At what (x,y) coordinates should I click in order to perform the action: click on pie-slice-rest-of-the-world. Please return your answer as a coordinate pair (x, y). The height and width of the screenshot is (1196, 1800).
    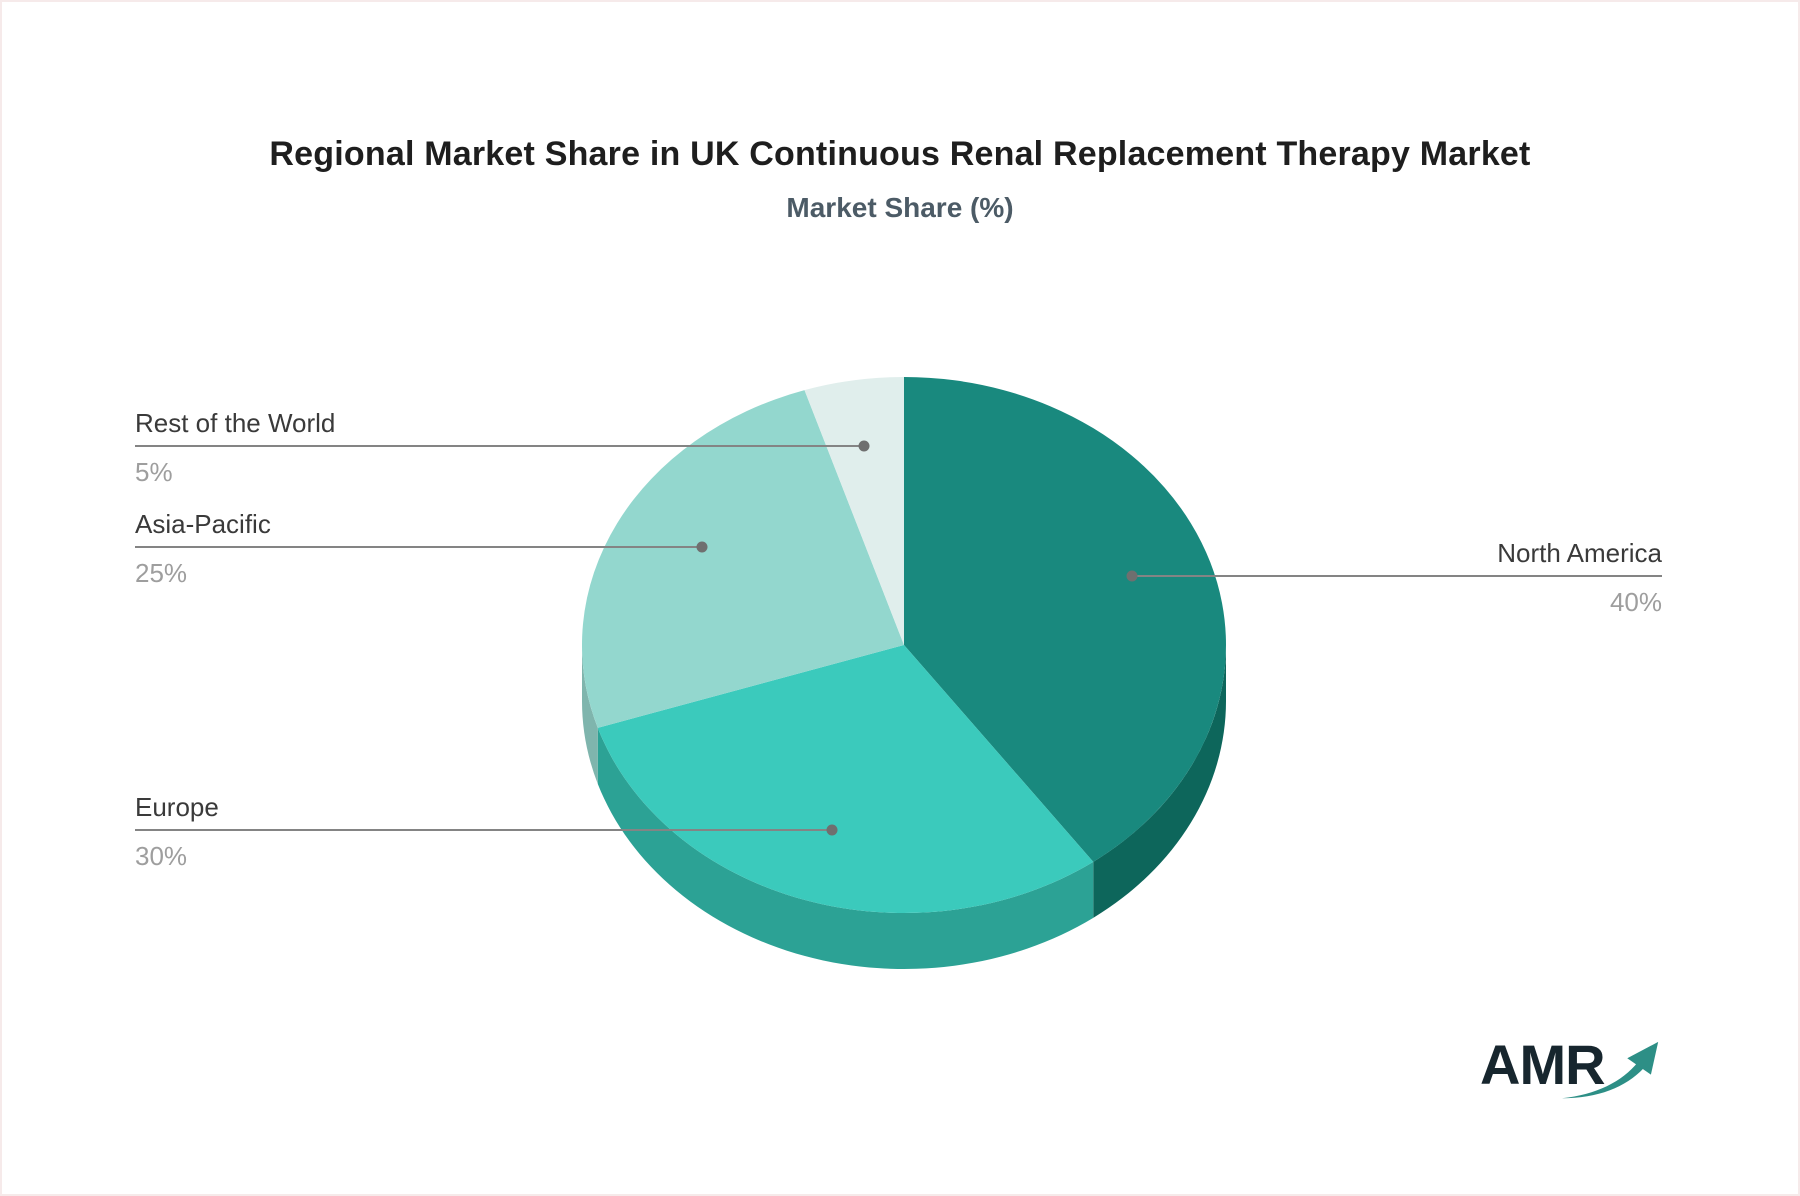
    Looking at the image, I should click on (854, 511).